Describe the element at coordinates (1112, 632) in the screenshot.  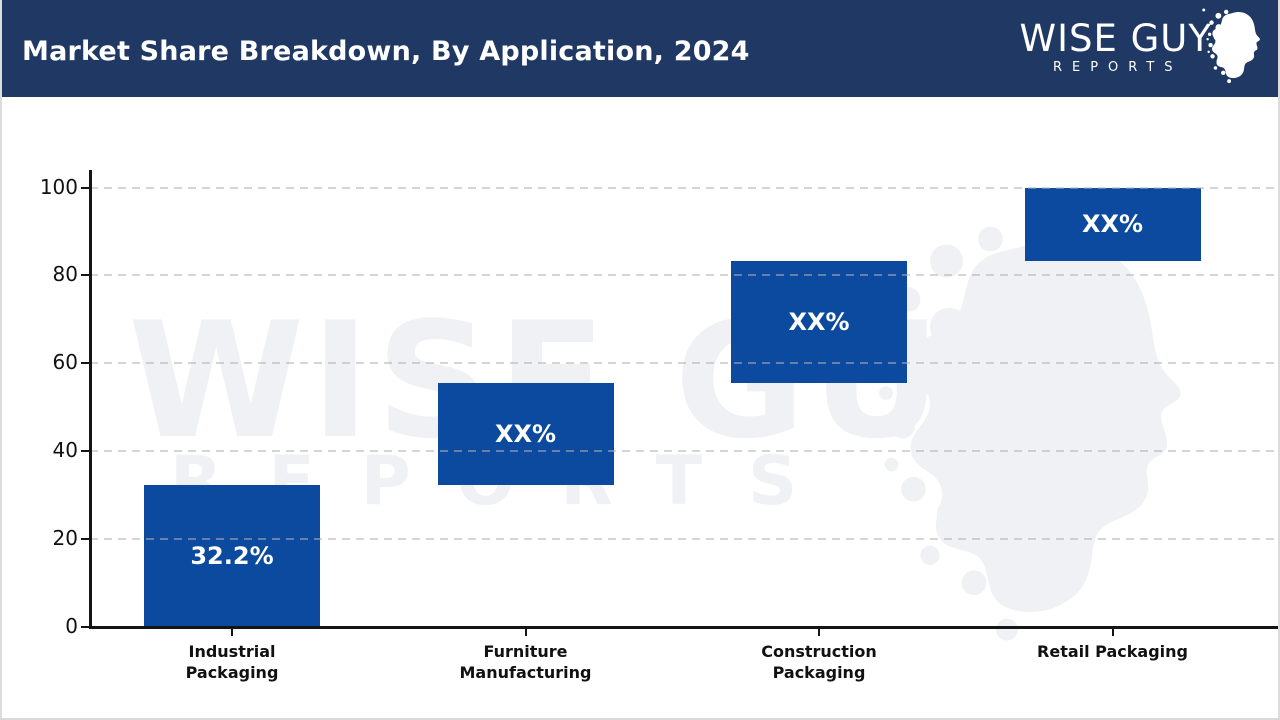
I see `x-tick-mark-retail-packaging` at that location.